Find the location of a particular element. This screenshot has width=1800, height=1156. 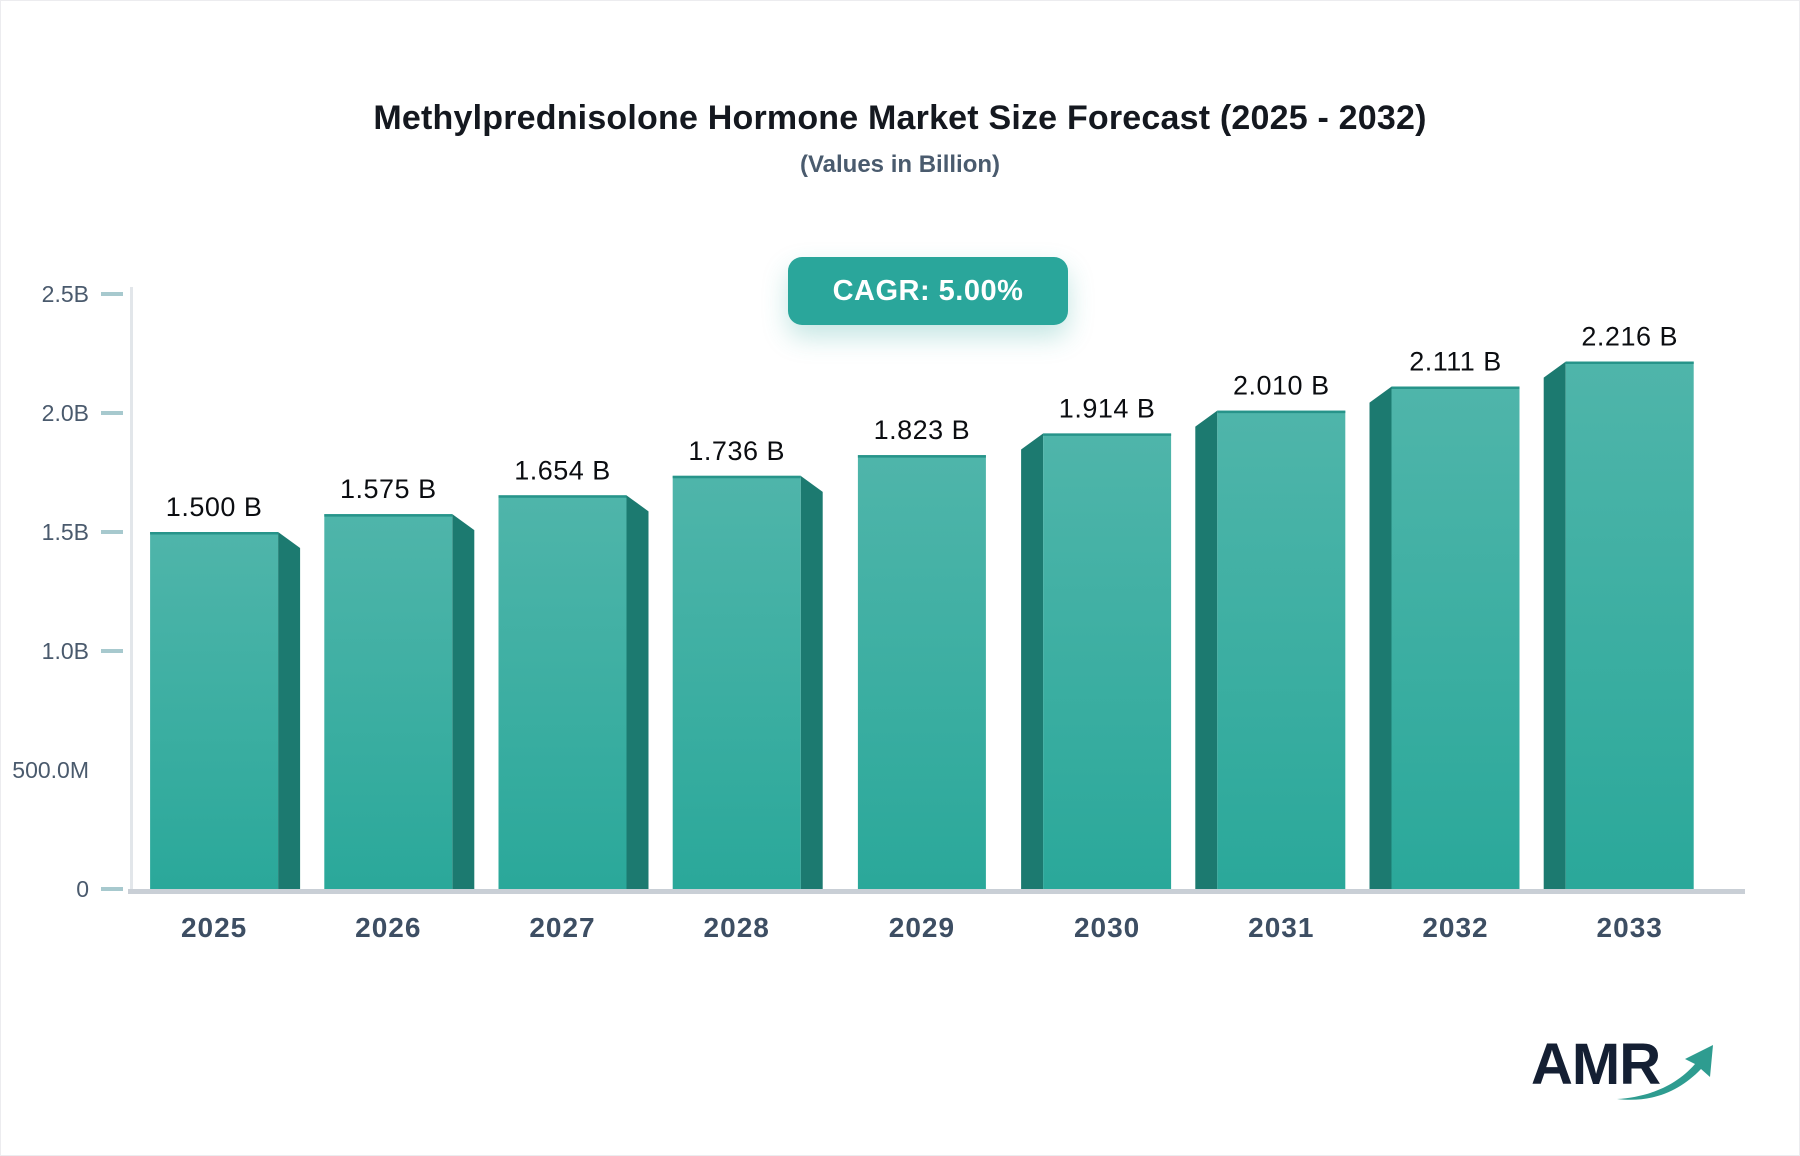

y-axis-tick-label: 2.0B is located at coordinates (65, 413).